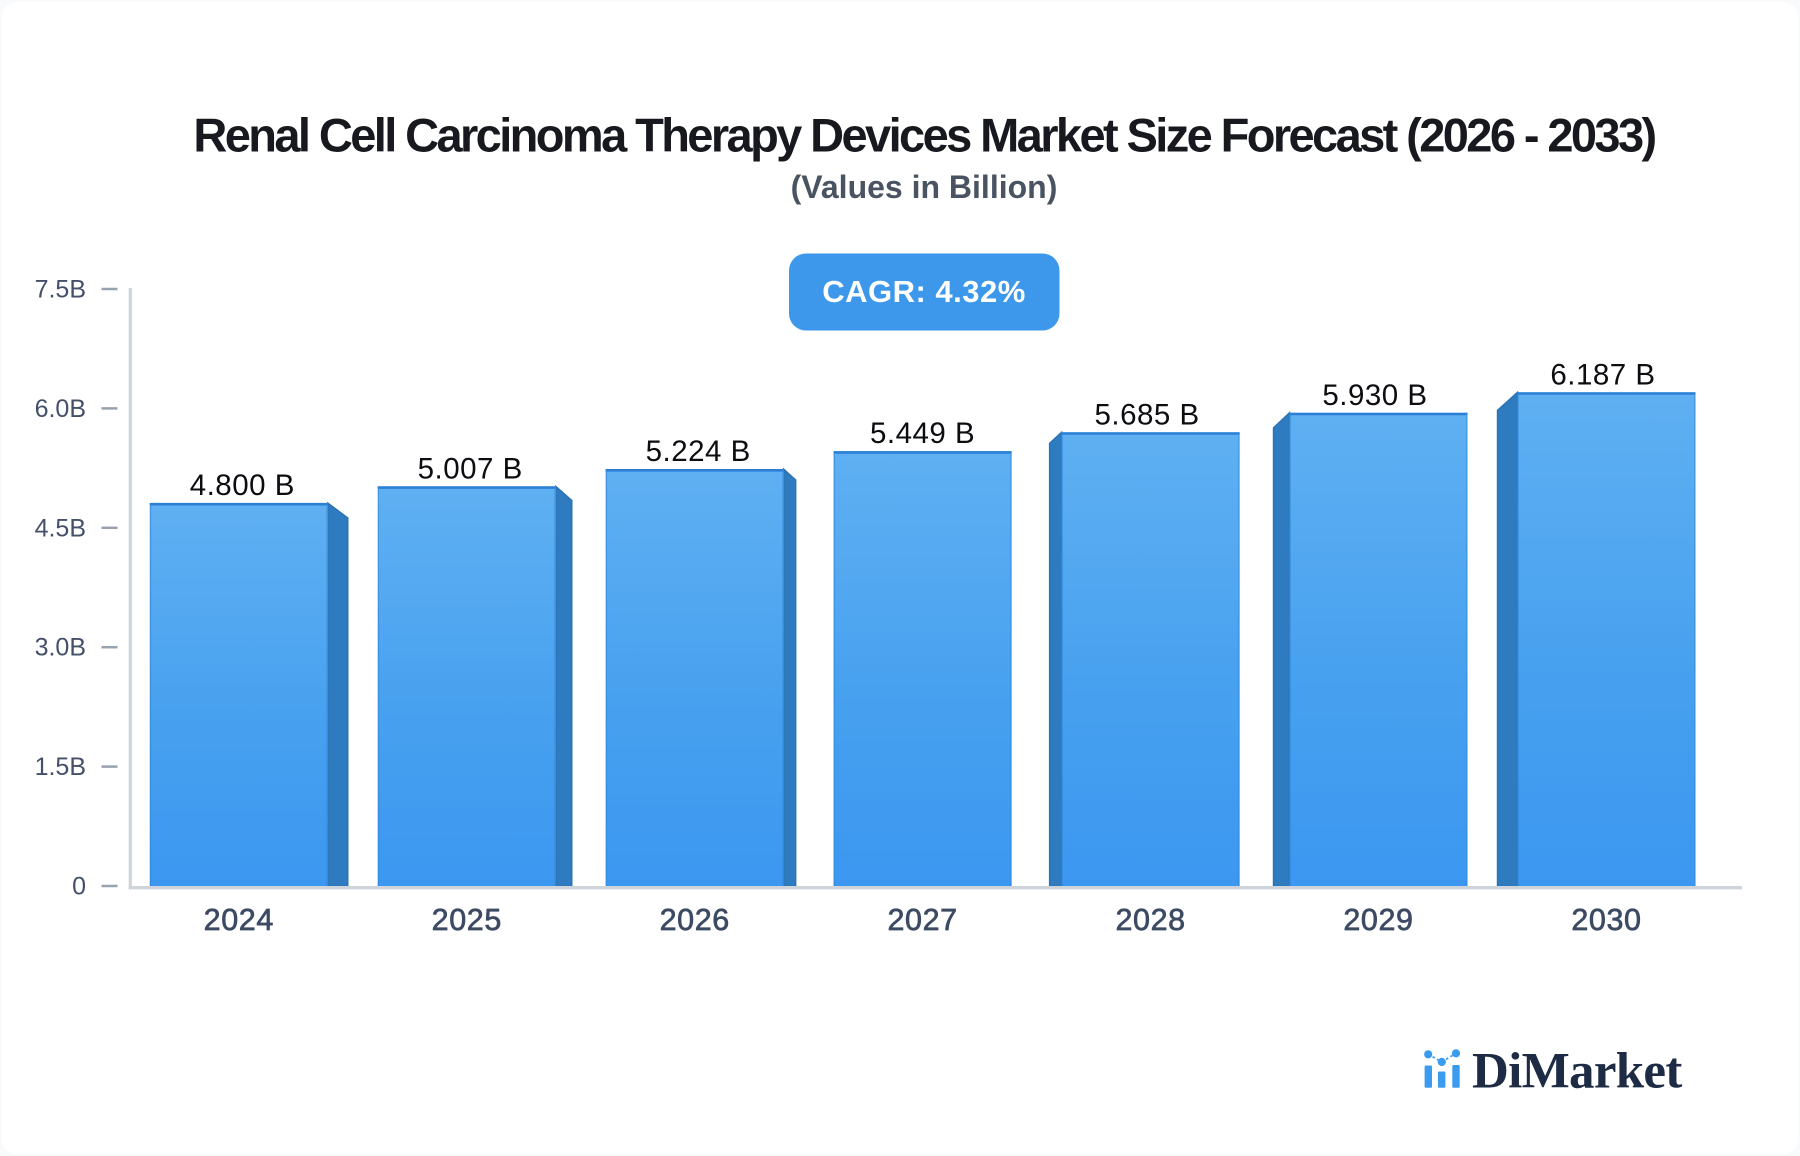  What do you see at coordinates (1378, 920) in the screenshot?
I see `svg-text: 2029` at bounding box center [1378, 920].